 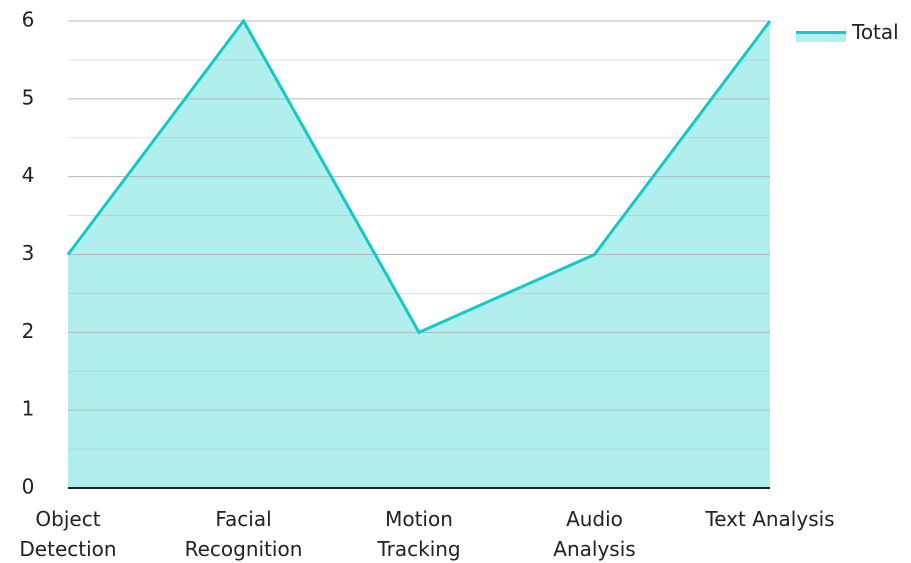 I want to click on x-tick-label: Audio Analysis, so click(x=594, y=534).